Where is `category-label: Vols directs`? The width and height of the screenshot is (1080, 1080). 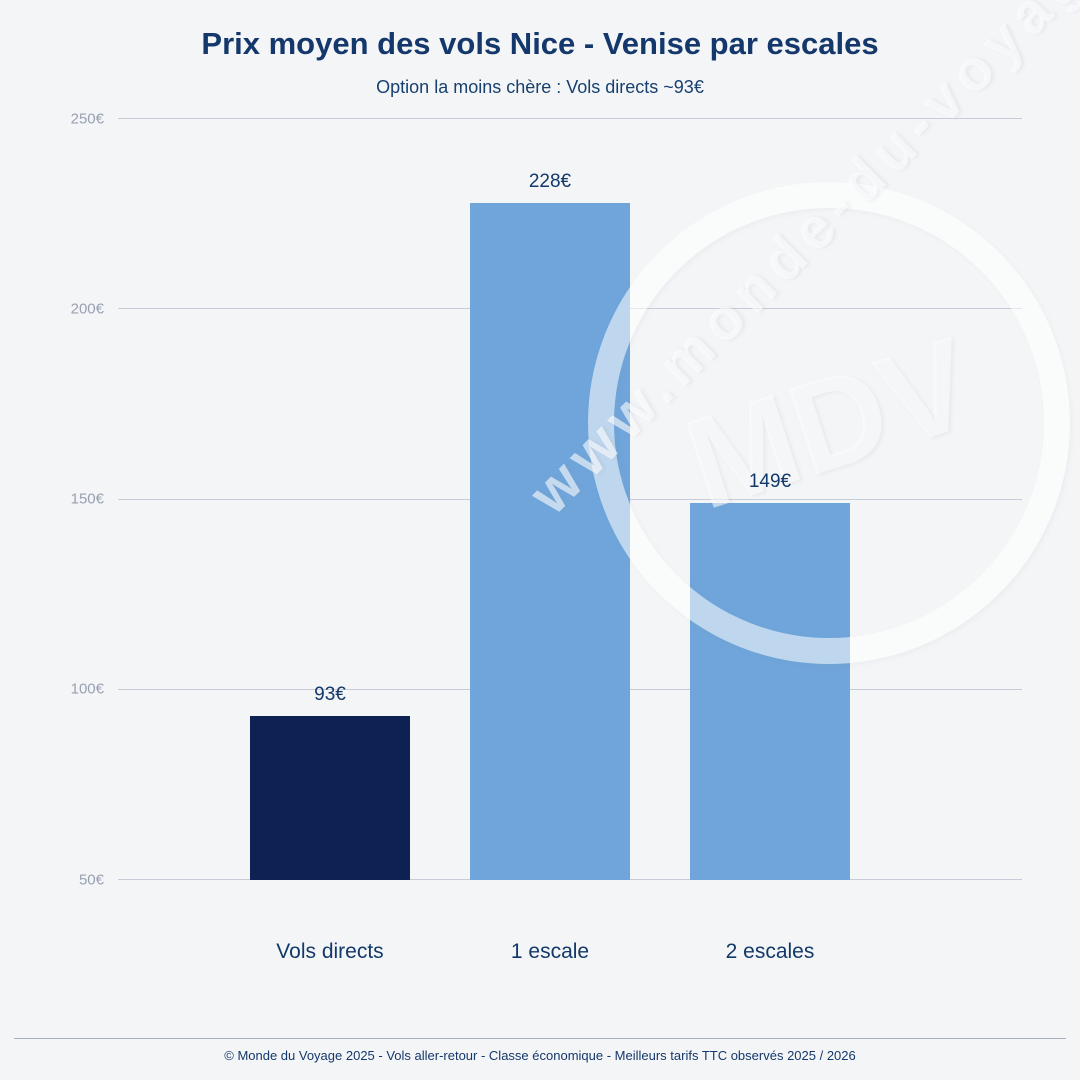 category-label: Vols directs is located at coordinates (330, 951).